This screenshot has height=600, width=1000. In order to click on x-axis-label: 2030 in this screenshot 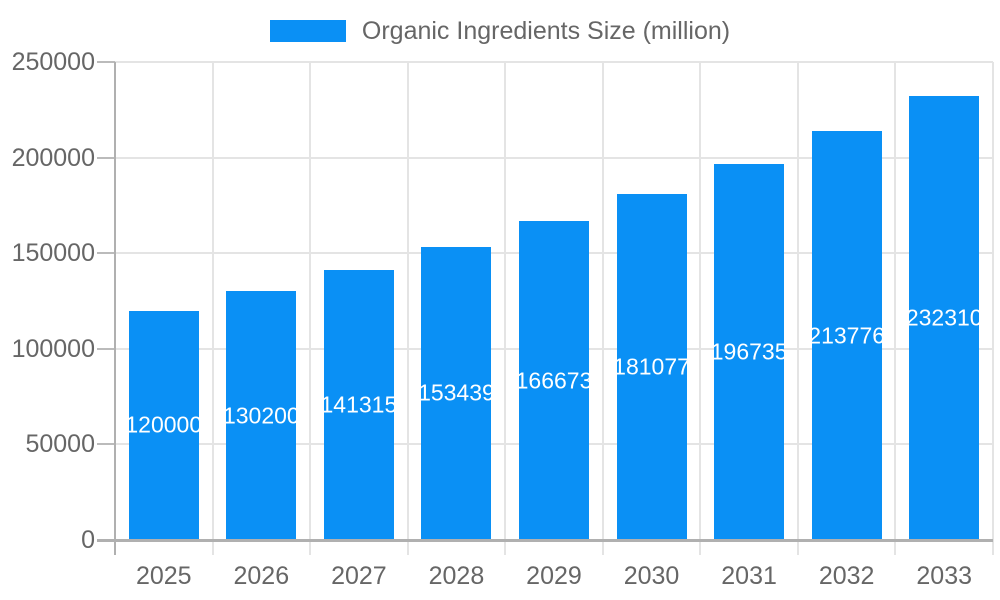, I will do `click(651, 576)`.